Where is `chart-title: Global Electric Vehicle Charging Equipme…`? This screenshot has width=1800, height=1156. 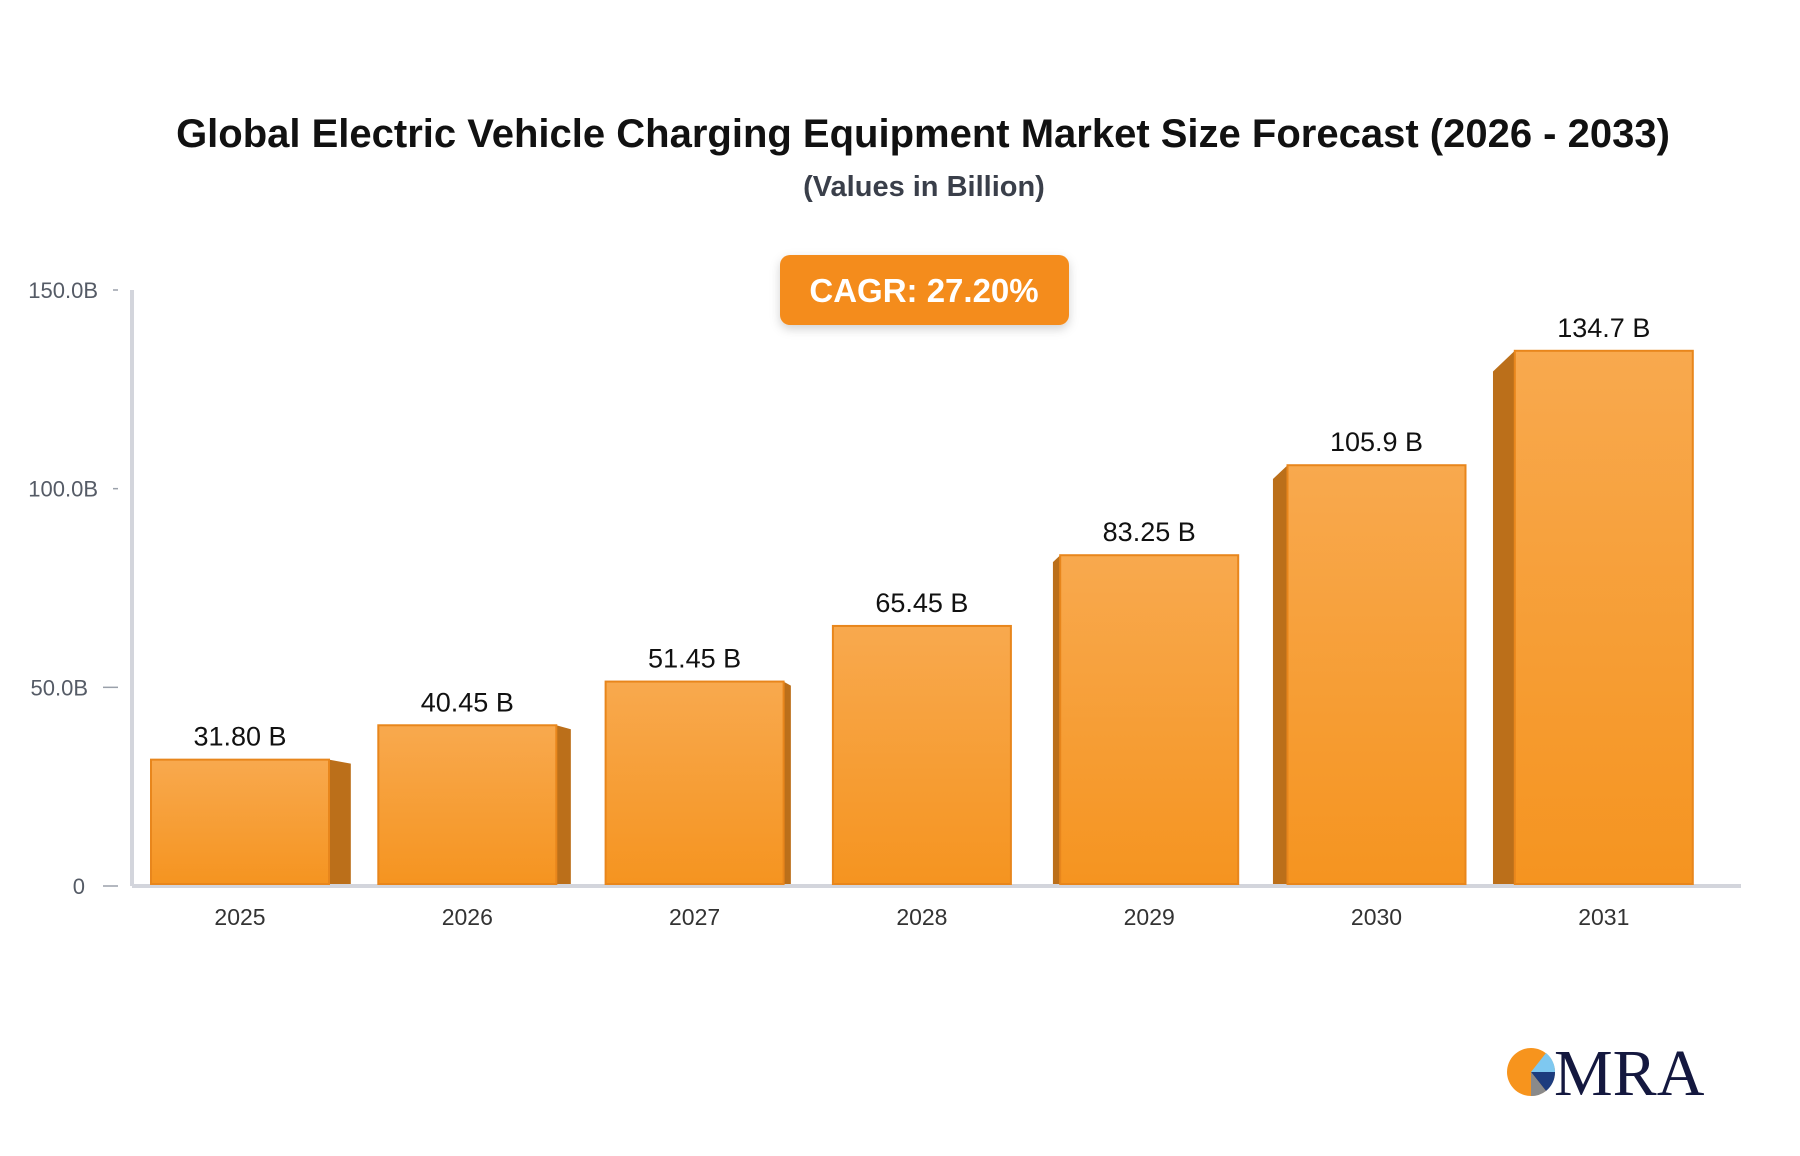
chart-title: Global Electric Vehicle Charging Equipme… is located at coordinates (923, 134).